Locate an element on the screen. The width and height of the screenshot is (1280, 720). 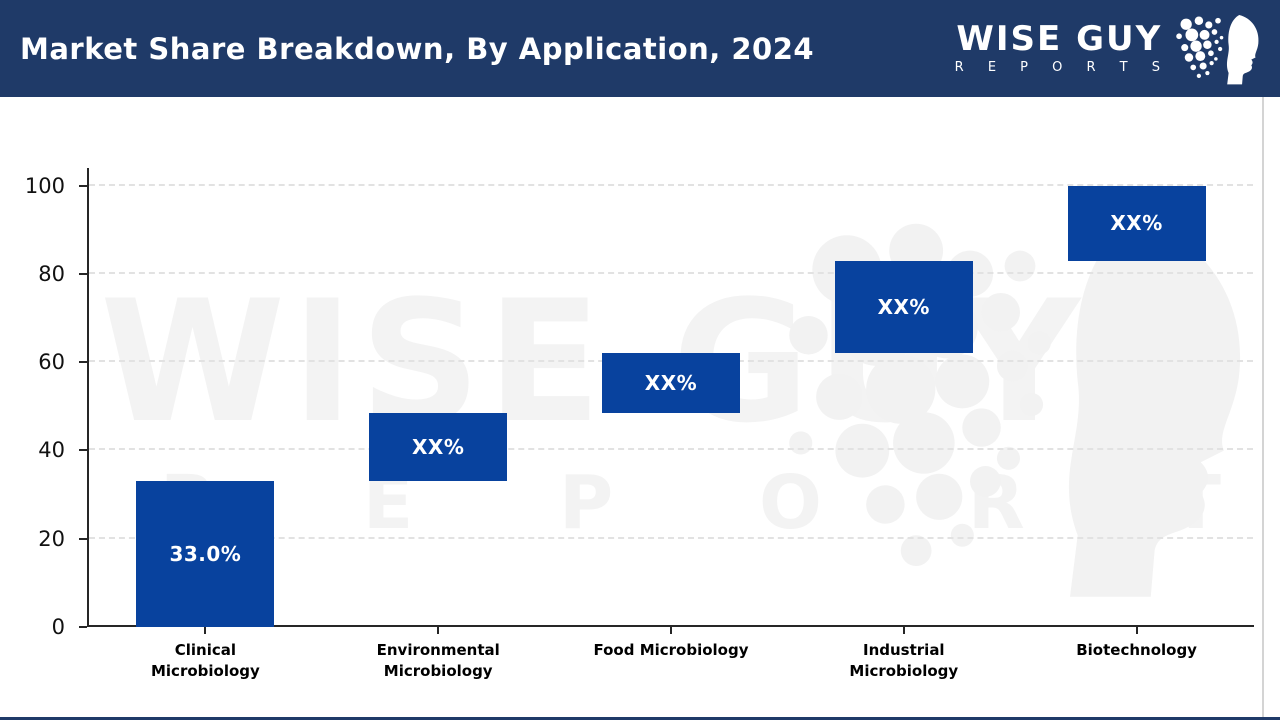
logo-wordmark-line1: WISE GUY is located at coordinates (1059, 39).